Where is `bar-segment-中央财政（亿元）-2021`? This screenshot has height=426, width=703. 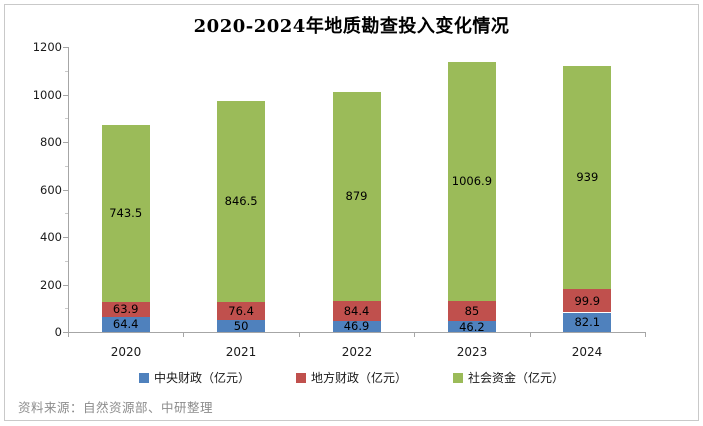 bar-segment-中央财政（亿元）-2021 is located at coordinates (241, 326).